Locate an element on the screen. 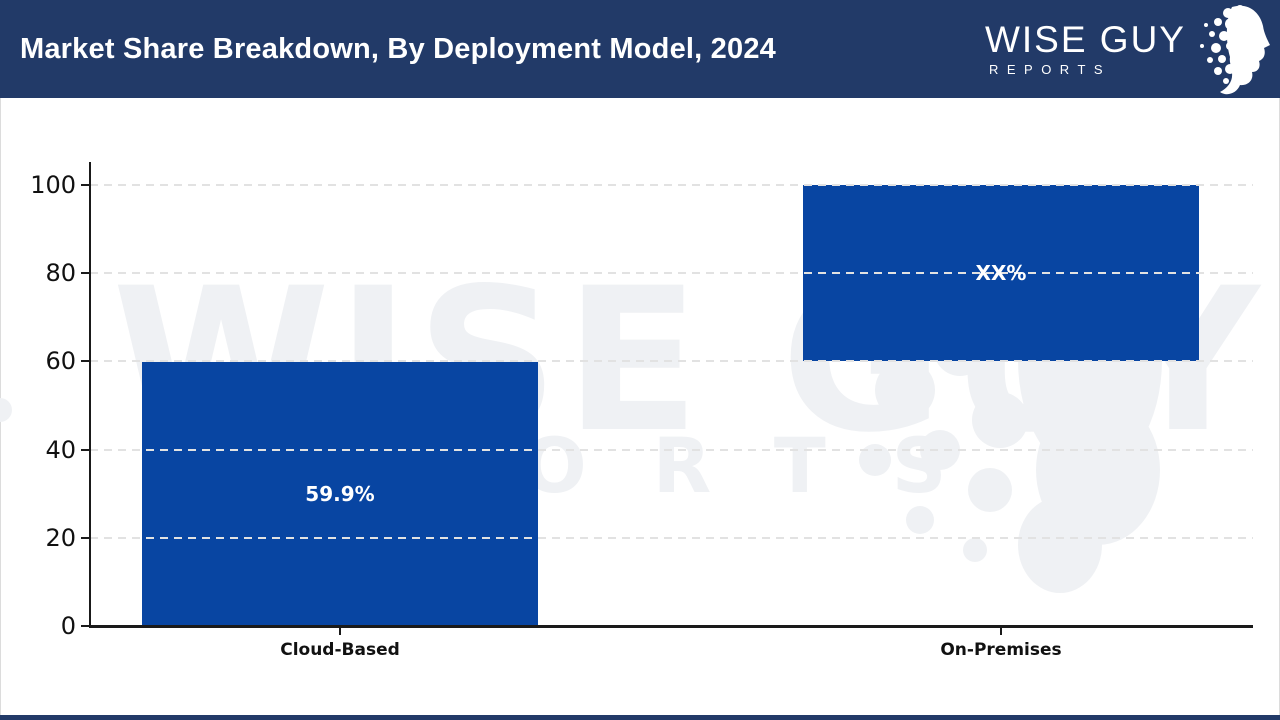  y-tick-label: 60 is located at coordinates (60, 361).